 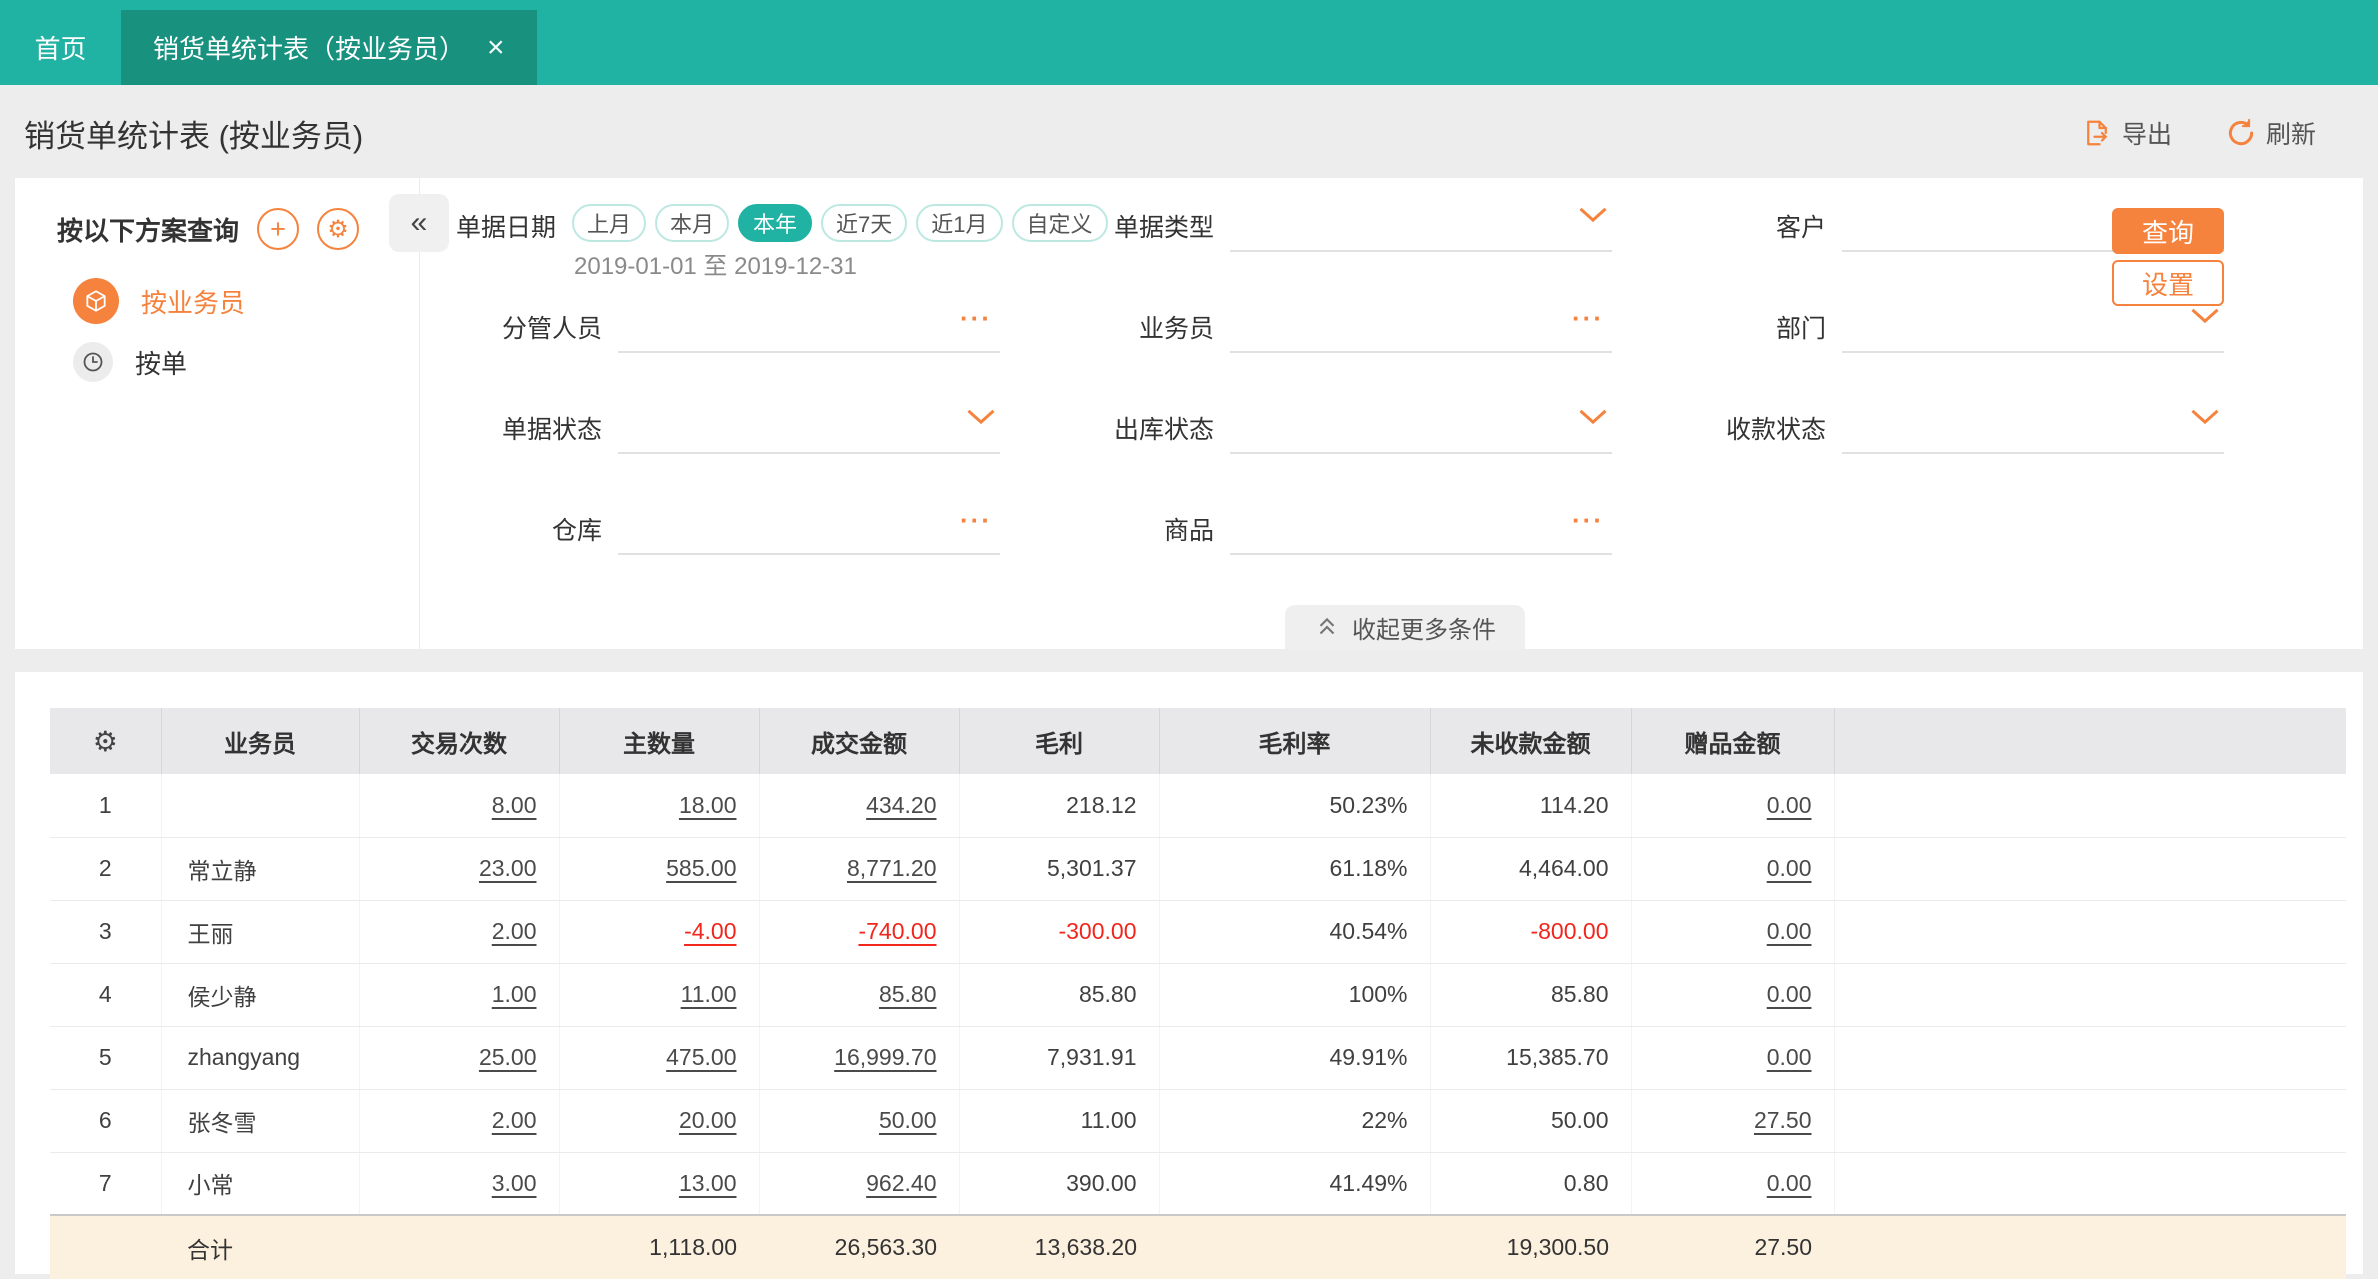 I want to click on link-trade-count: 25.00, so click(x=507, y=1057).